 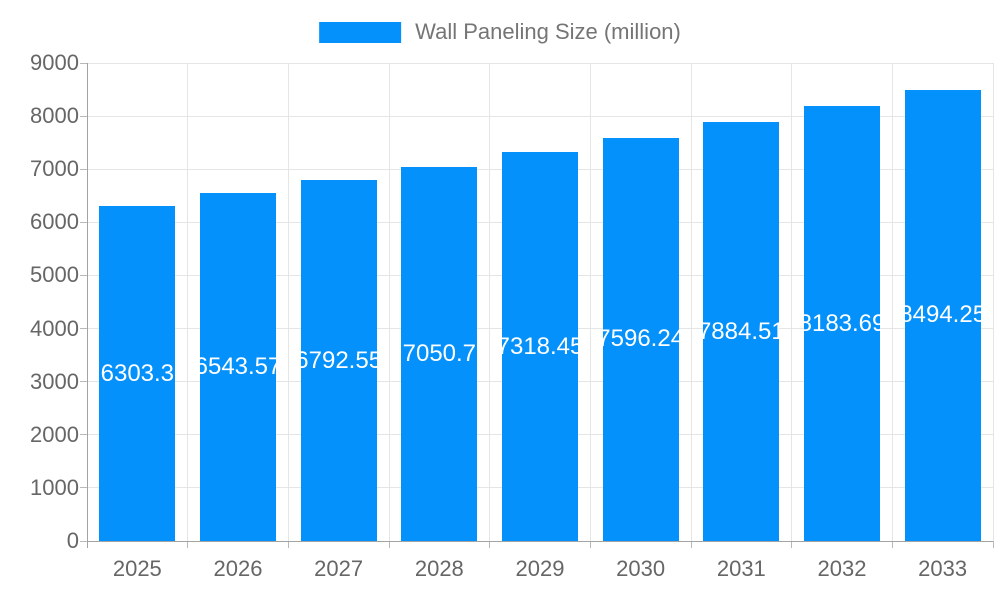 I want to click on x-axis-line, so click(x=540, y=541).